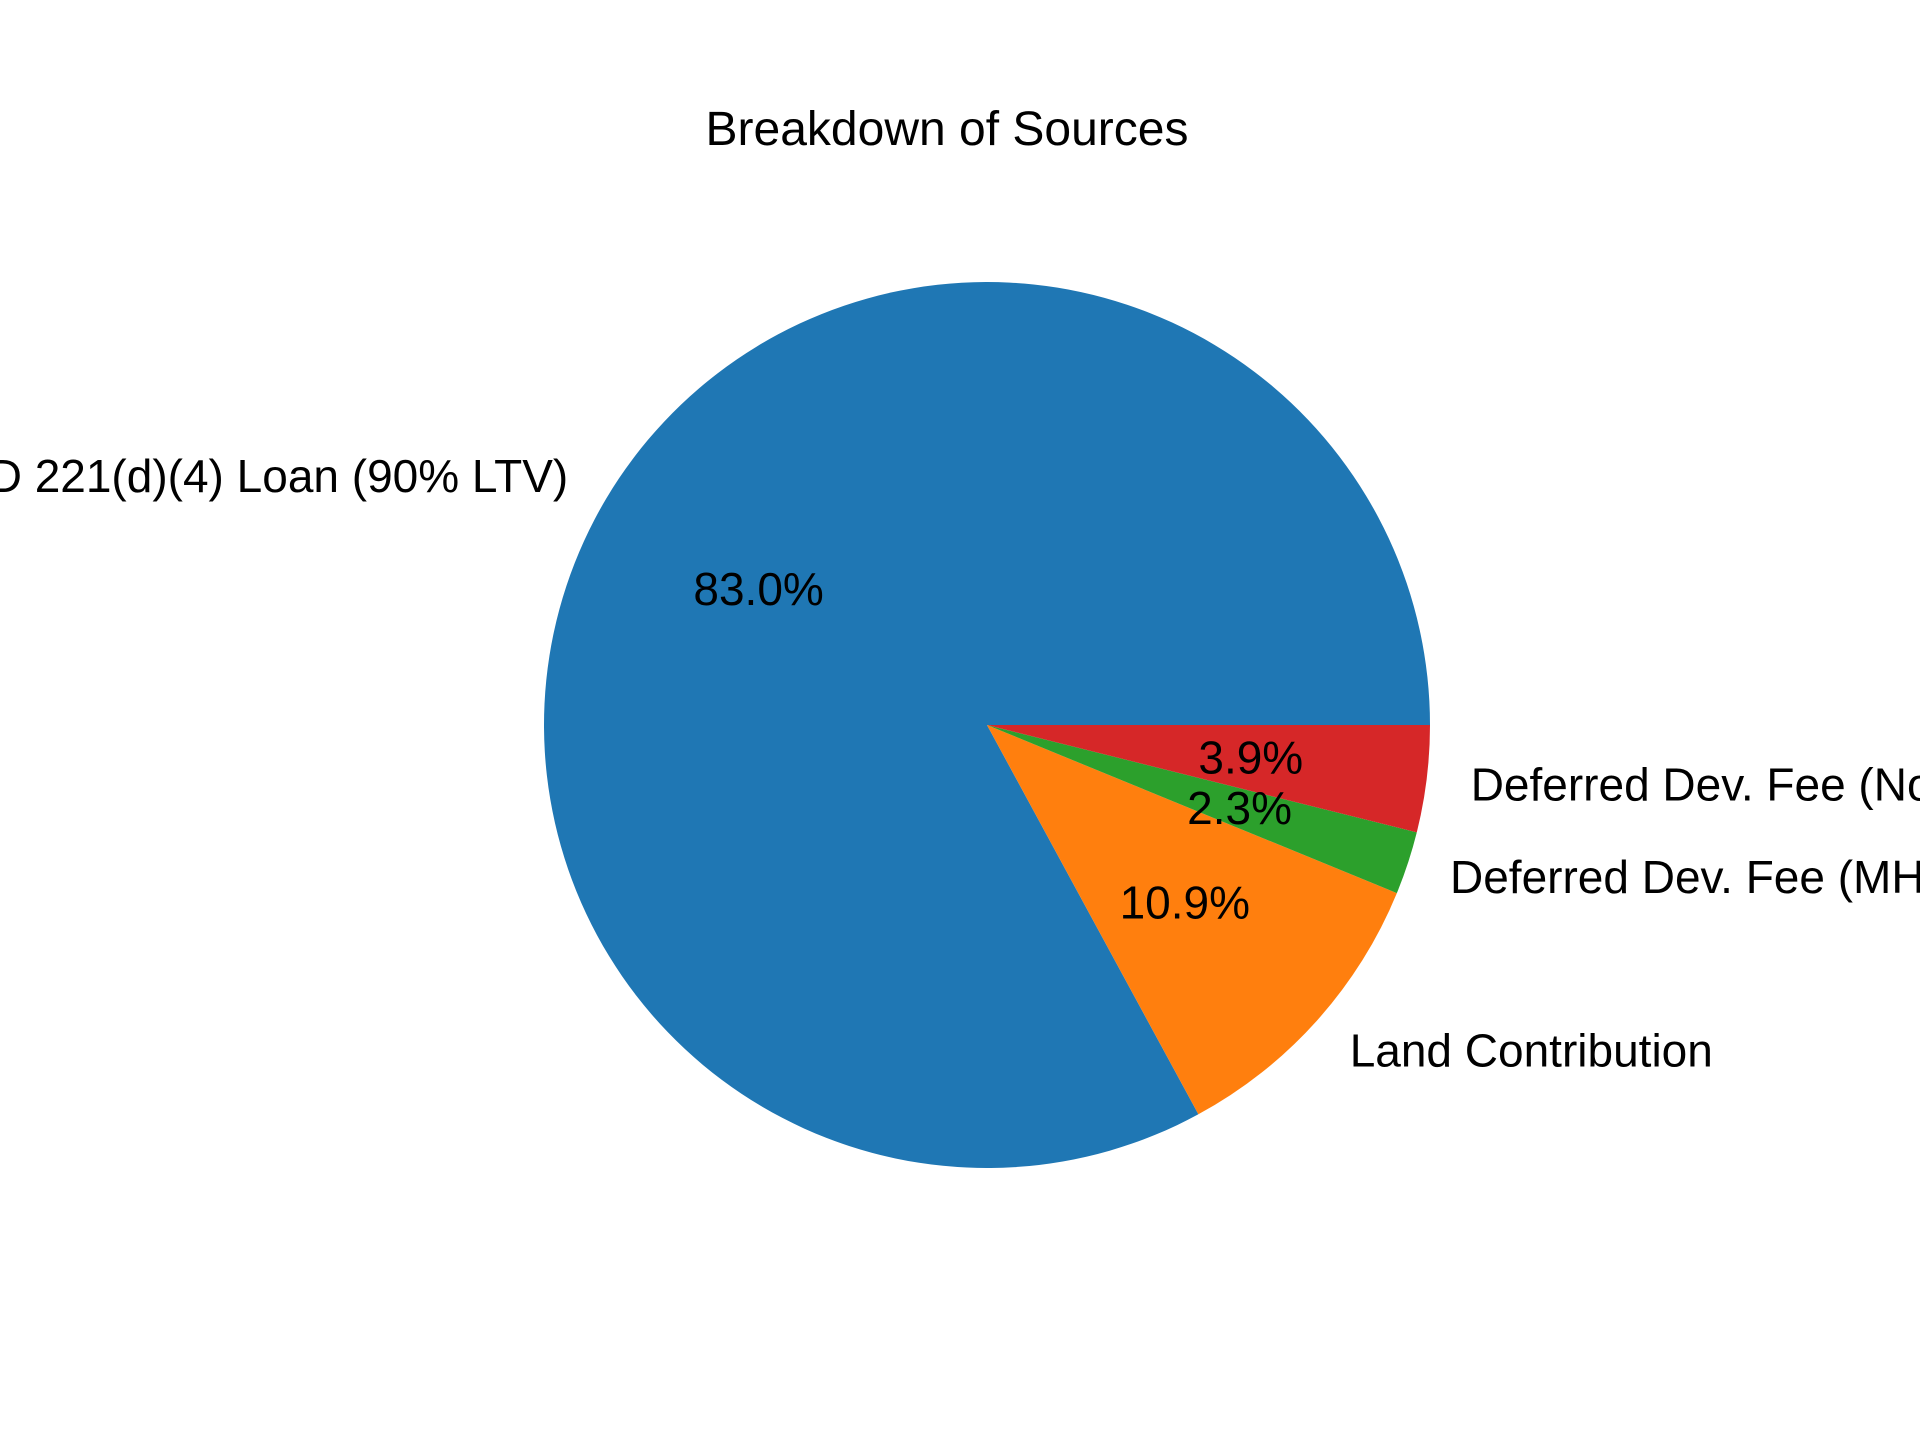 This screenshot has height=1440, width=1920. I want to click on pct-label-deferred-dev-fee-no: 3.9%, so click(1250, 758).